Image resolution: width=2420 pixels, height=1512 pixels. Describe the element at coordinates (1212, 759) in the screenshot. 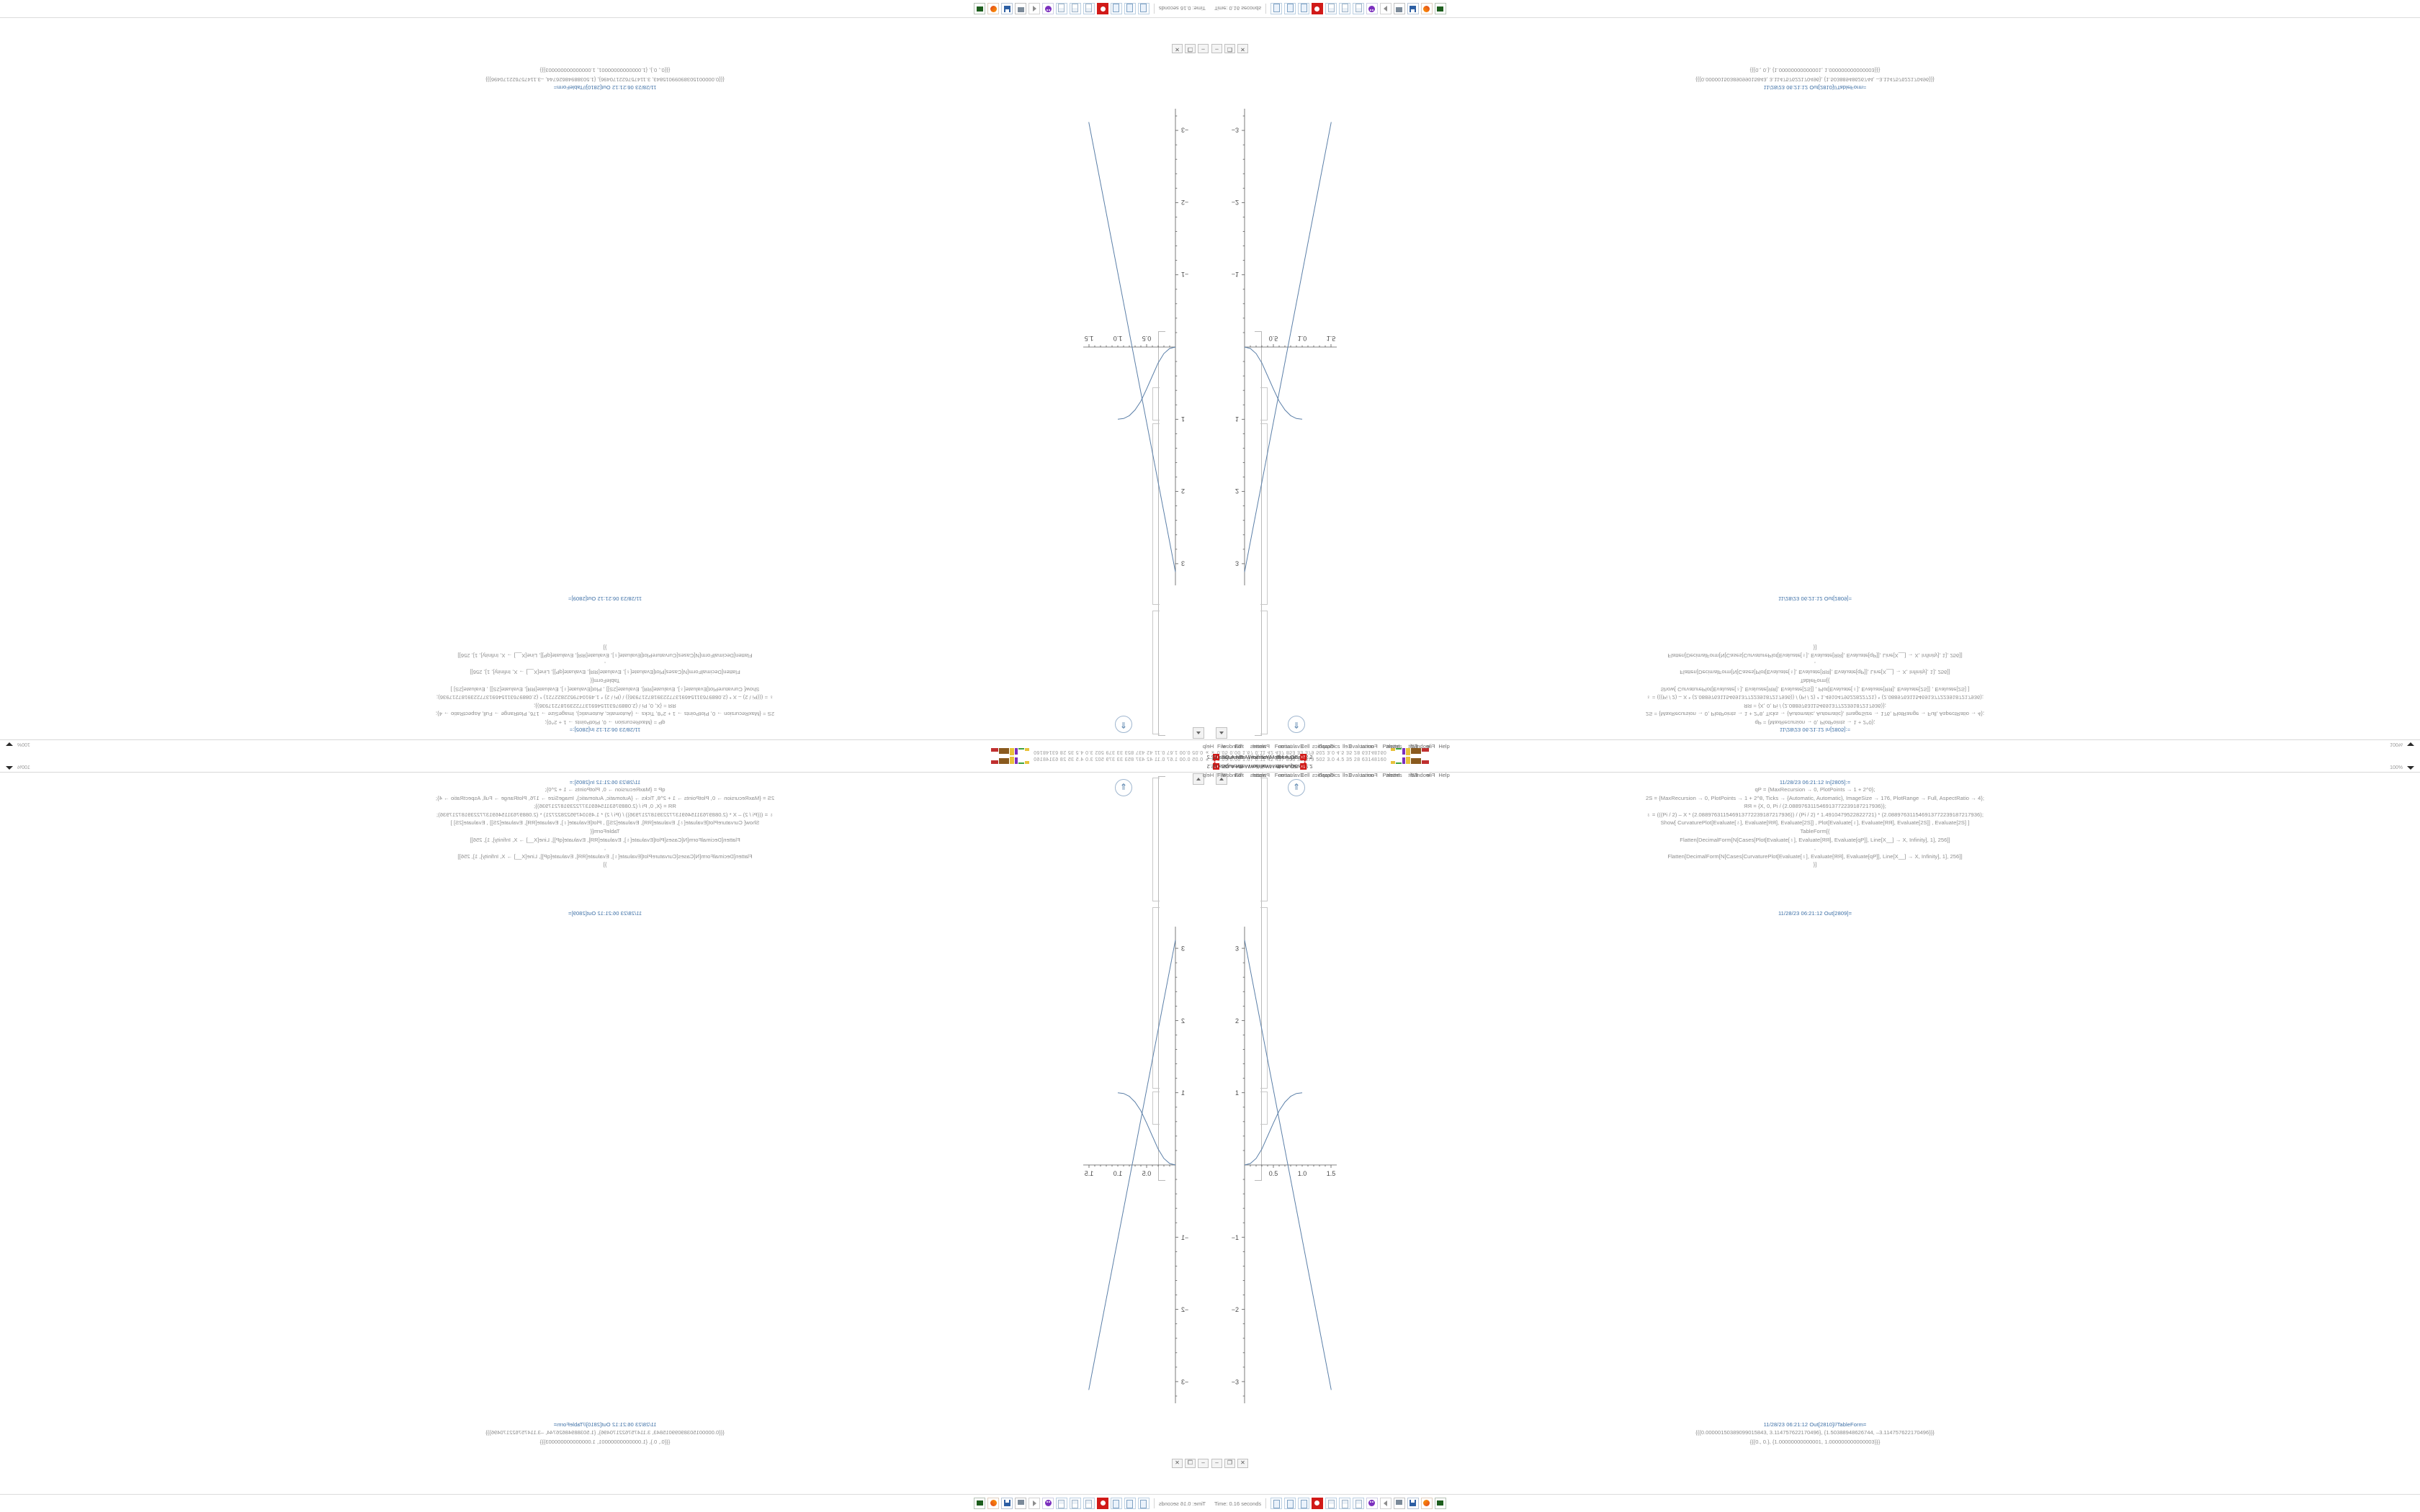

I see `expand-chevron-icon: »` at that location.